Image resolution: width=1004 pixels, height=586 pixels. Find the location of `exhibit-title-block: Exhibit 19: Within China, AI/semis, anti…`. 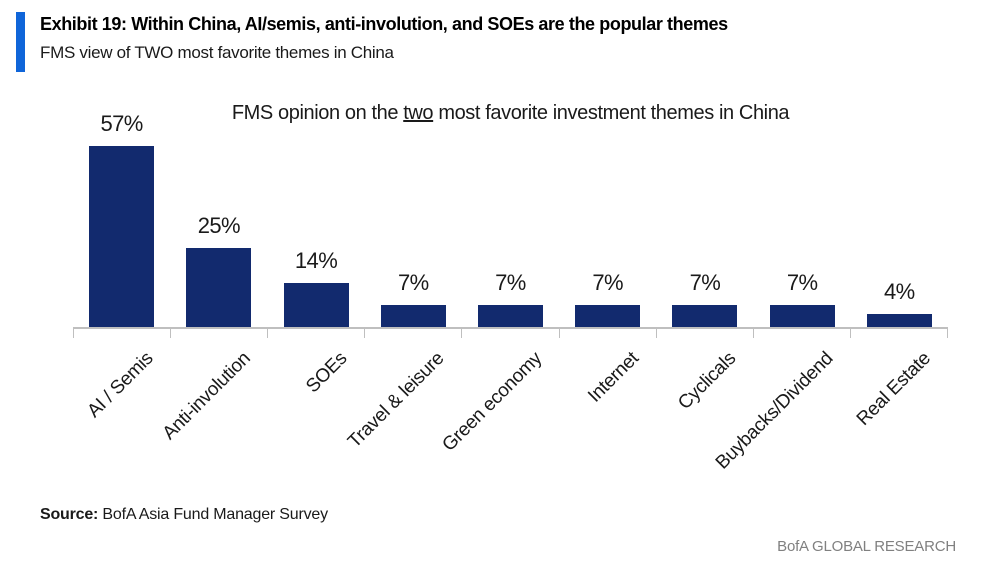

exhibit-title-block: Exhibit 19: Within China, AI/semis, anti… is located at coordinates (384, 42).